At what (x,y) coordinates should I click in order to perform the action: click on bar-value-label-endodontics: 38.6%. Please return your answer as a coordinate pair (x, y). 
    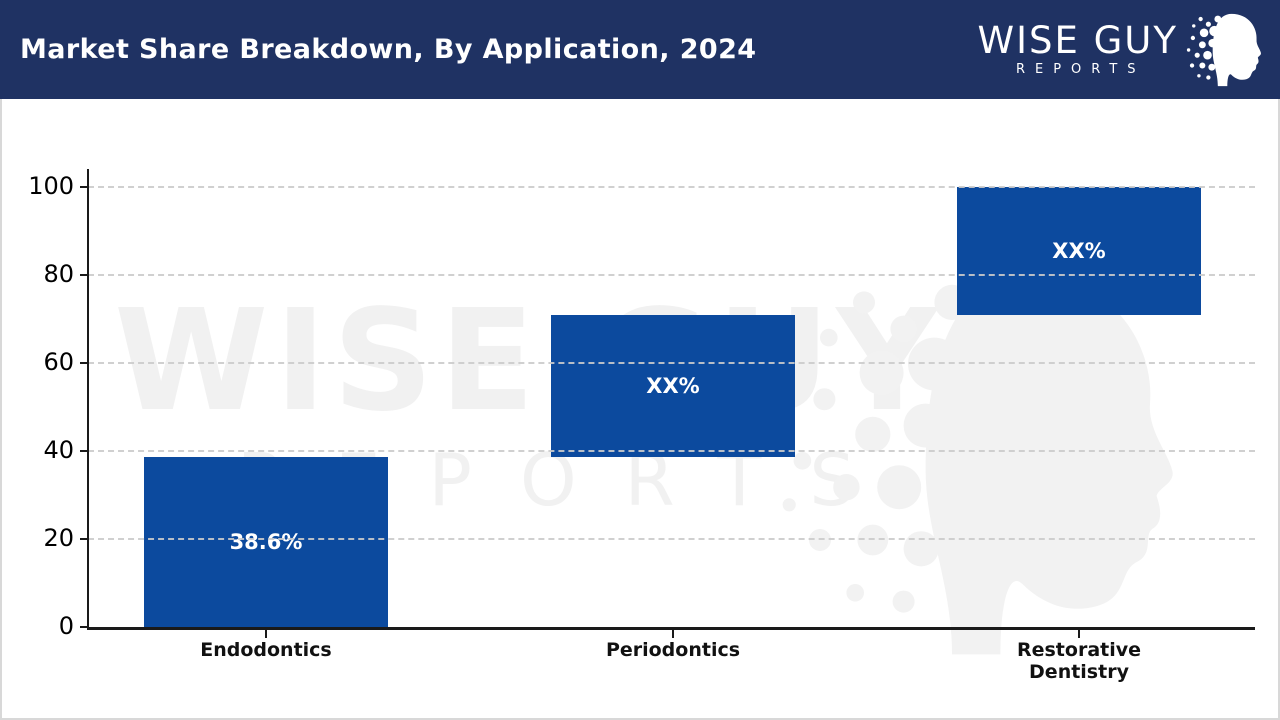
    Looking at the image, I should click on (266, 542).